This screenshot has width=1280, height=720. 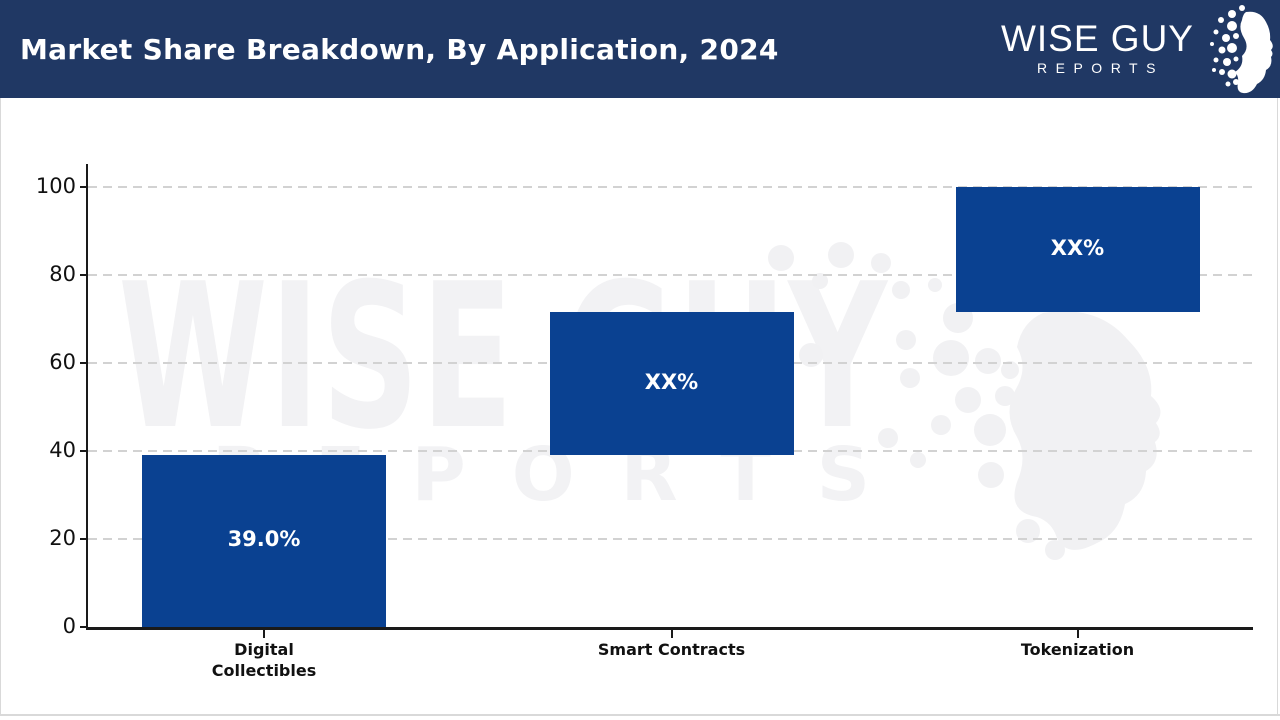 I want to click on x-category-label-line: Tokenization, so click(x=1077, y=649).